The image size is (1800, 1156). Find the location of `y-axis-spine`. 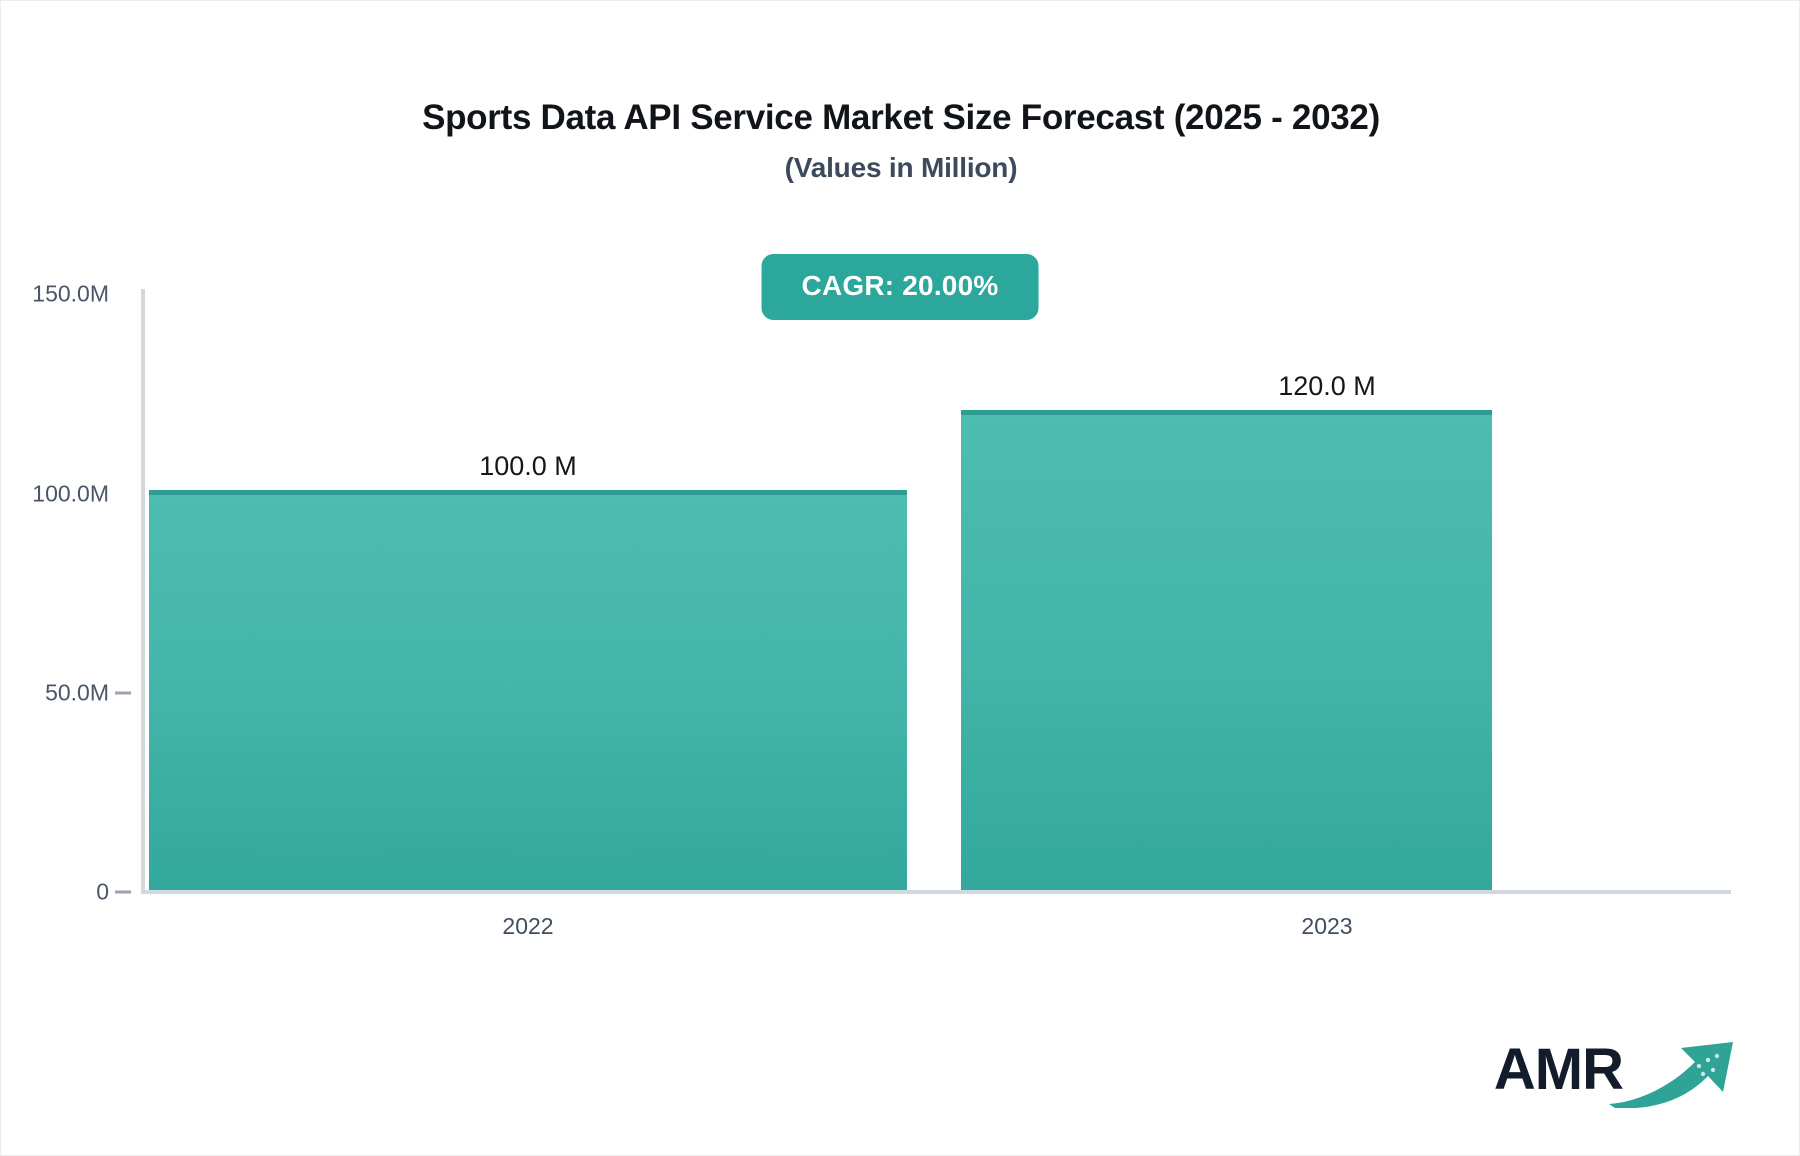

y-axis-spine is located at coordinates (143, 591).